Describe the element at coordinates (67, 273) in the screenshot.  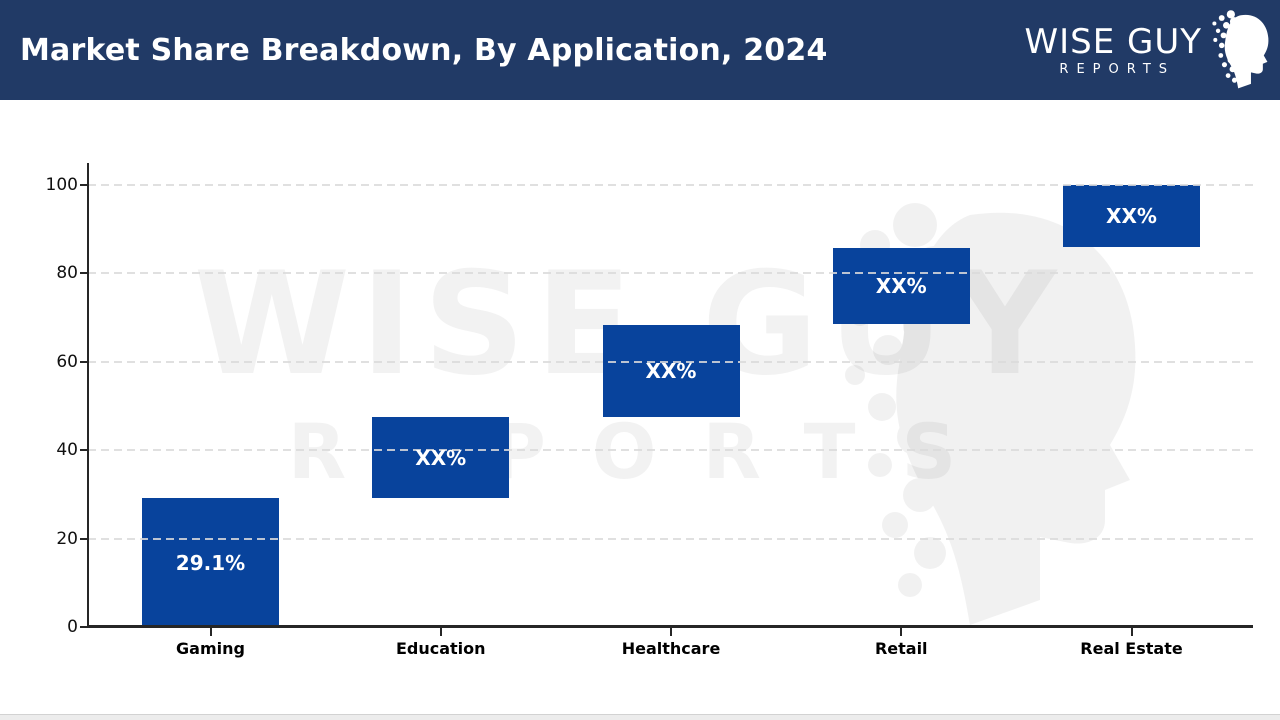
I see `y-tick-label-80: 80` at that location.